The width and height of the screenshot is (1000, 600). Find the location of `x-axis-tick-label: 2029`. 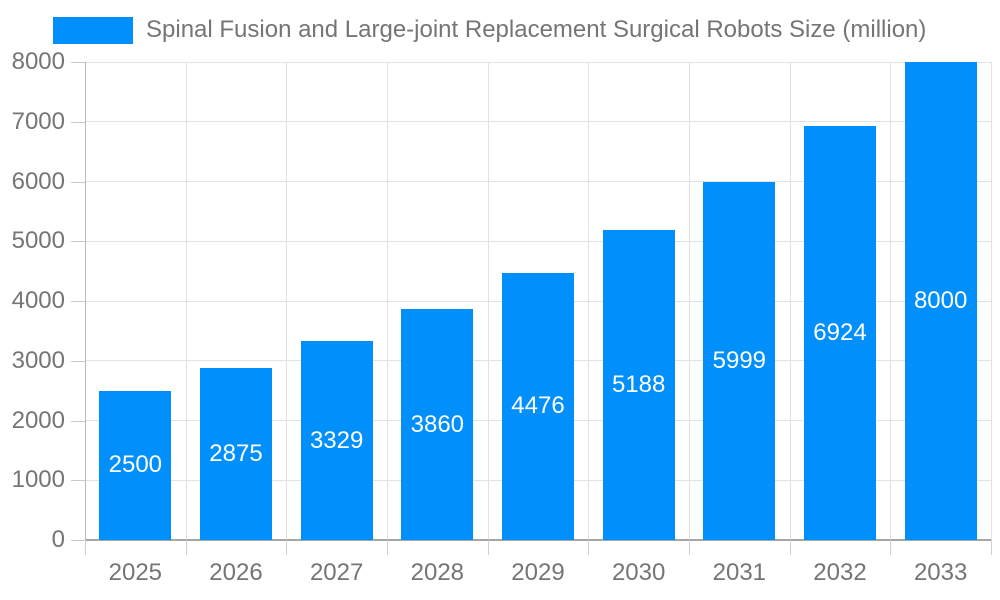

x-axis-tick-label: 2029 is located at coordinates (538, 572).